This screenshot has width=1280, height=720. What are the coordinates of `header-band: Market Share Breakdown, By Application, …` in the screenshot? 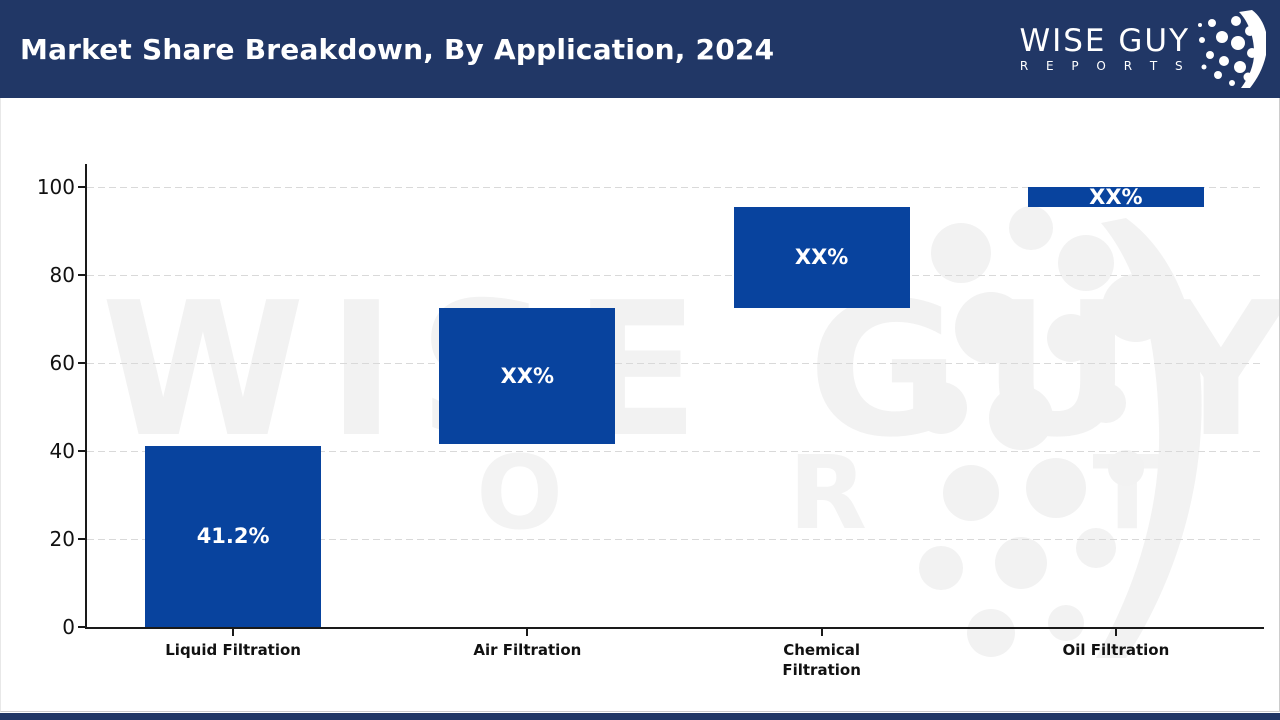 It's located at (640, 49).